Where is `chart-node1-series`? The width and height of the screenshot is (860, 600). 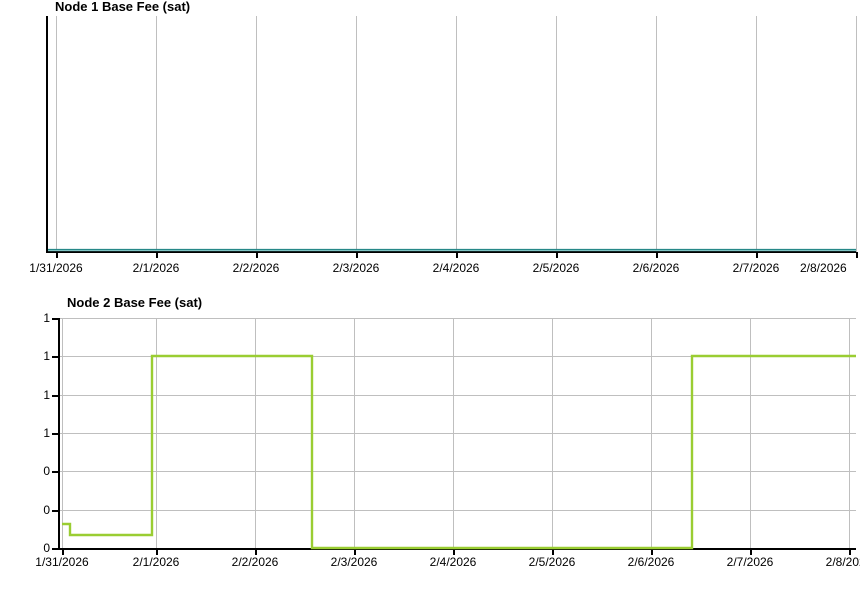
chart-node1-series is located at coordinates (452, 250).